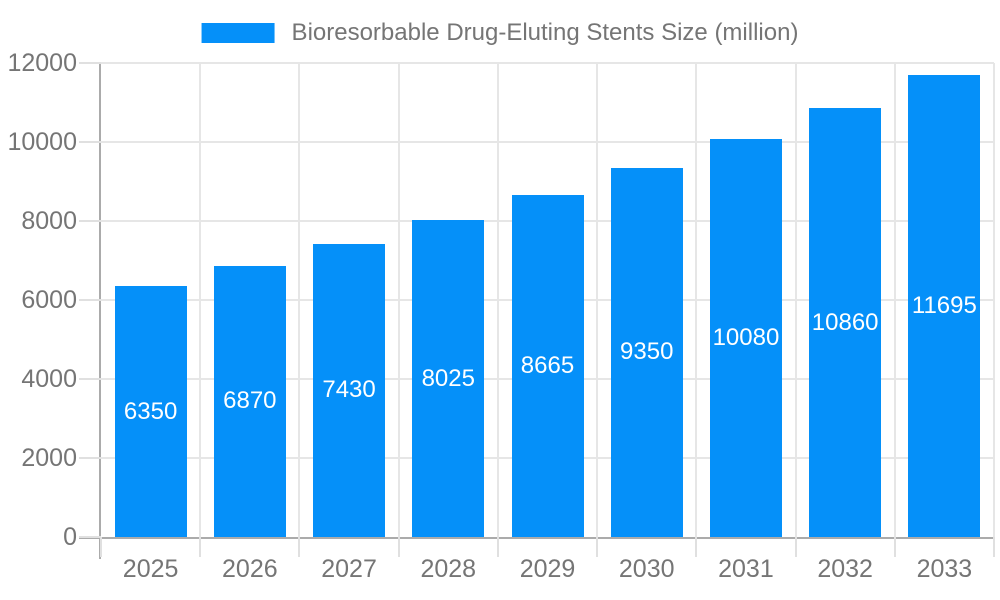 The height and width of the screenshot is (600, 1000). What do you see at coordinates (49, 379) in the screenshot?
I see `y-axis-label: 4000` at bounding box center [49, 379].